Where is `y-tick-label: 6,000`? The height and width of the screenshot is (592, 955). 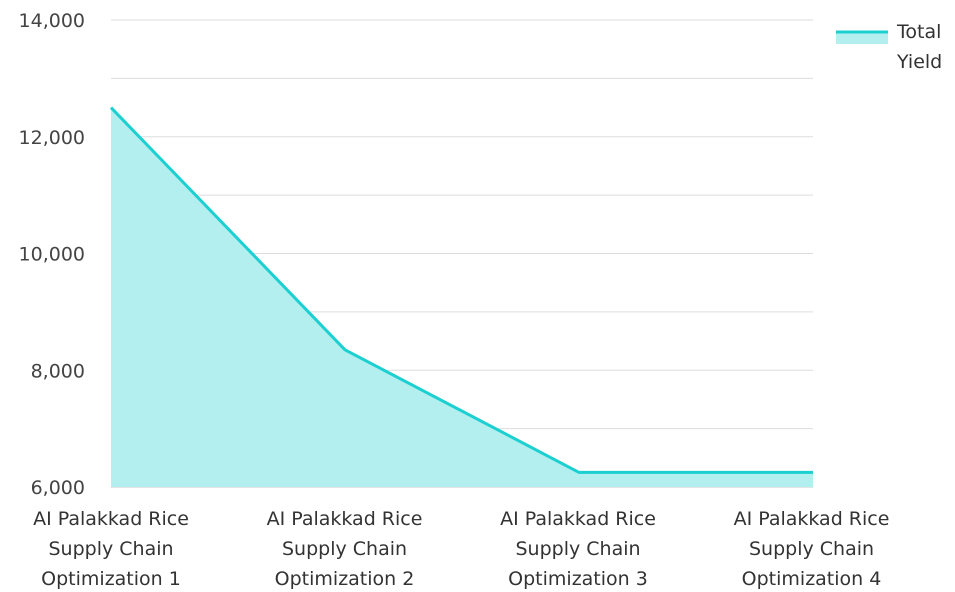 y-tick-label: 6,000 is located at coordinates (58, 488).